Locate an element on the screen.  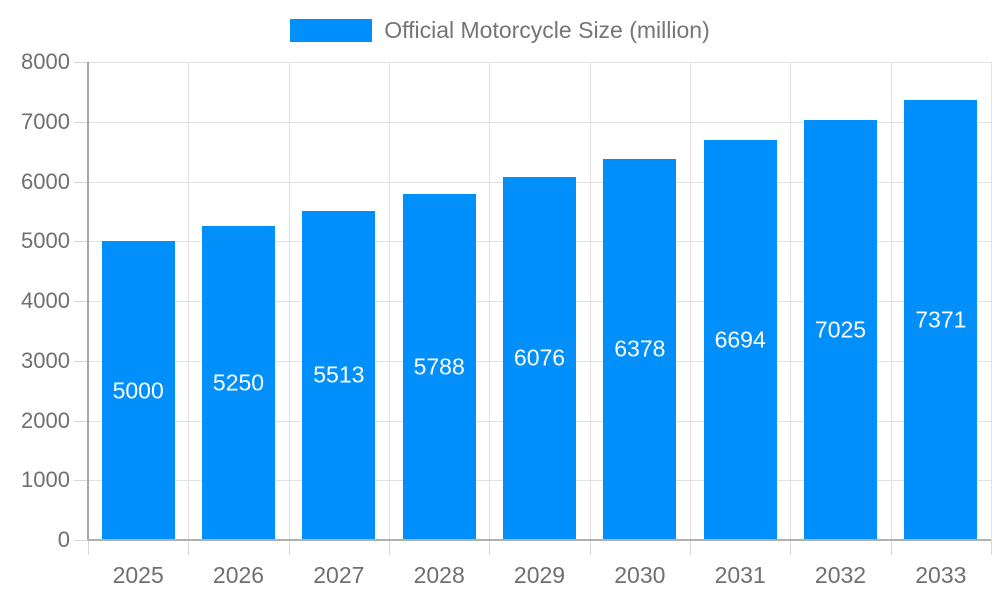
x-axis-line is located at coordinates (539, 540).